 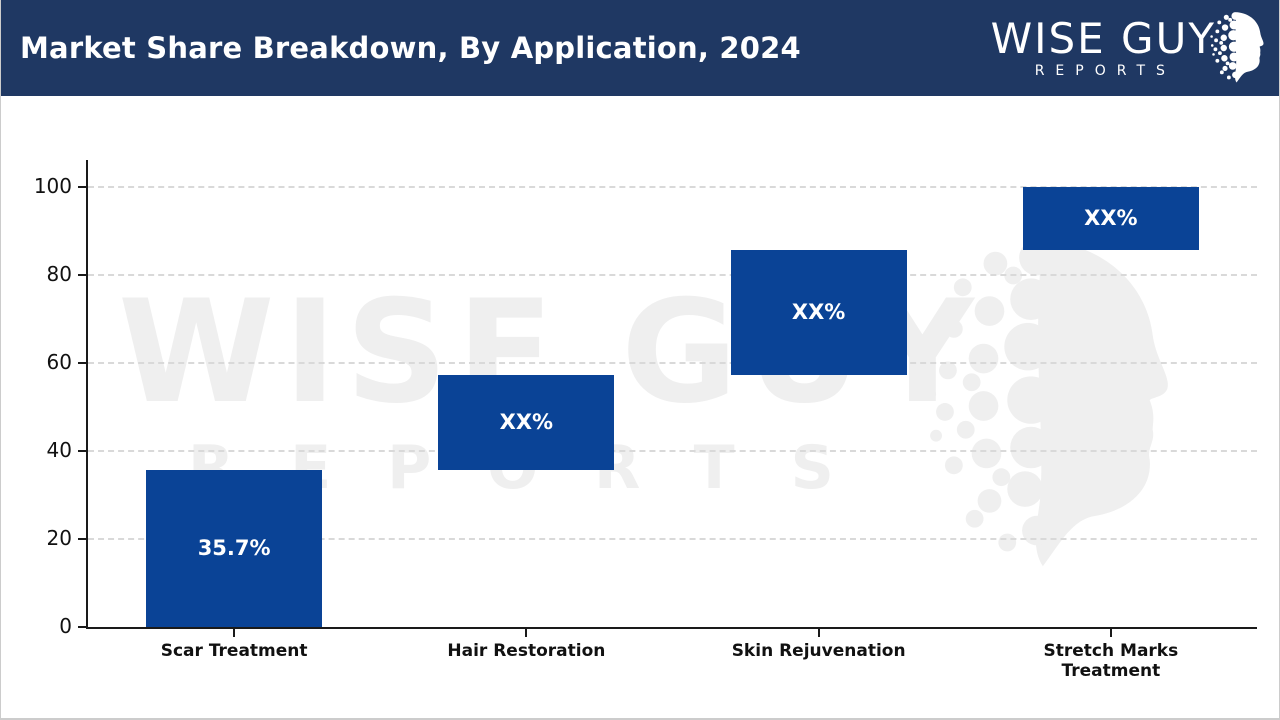 I want to click on bar-stretch-marks-treatment: XX%, so click(x=1110, y=218).